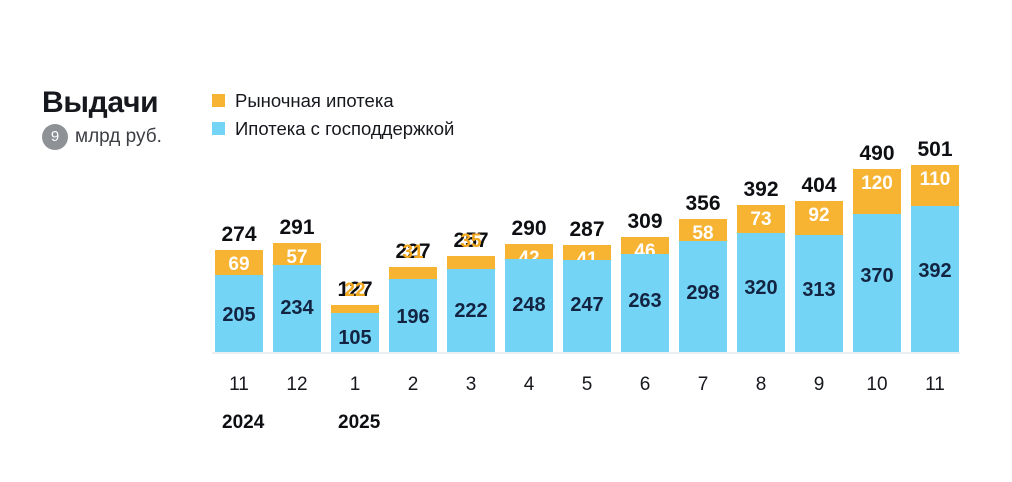  I want to click on bar-segment-market: 41, so click(587, 256).